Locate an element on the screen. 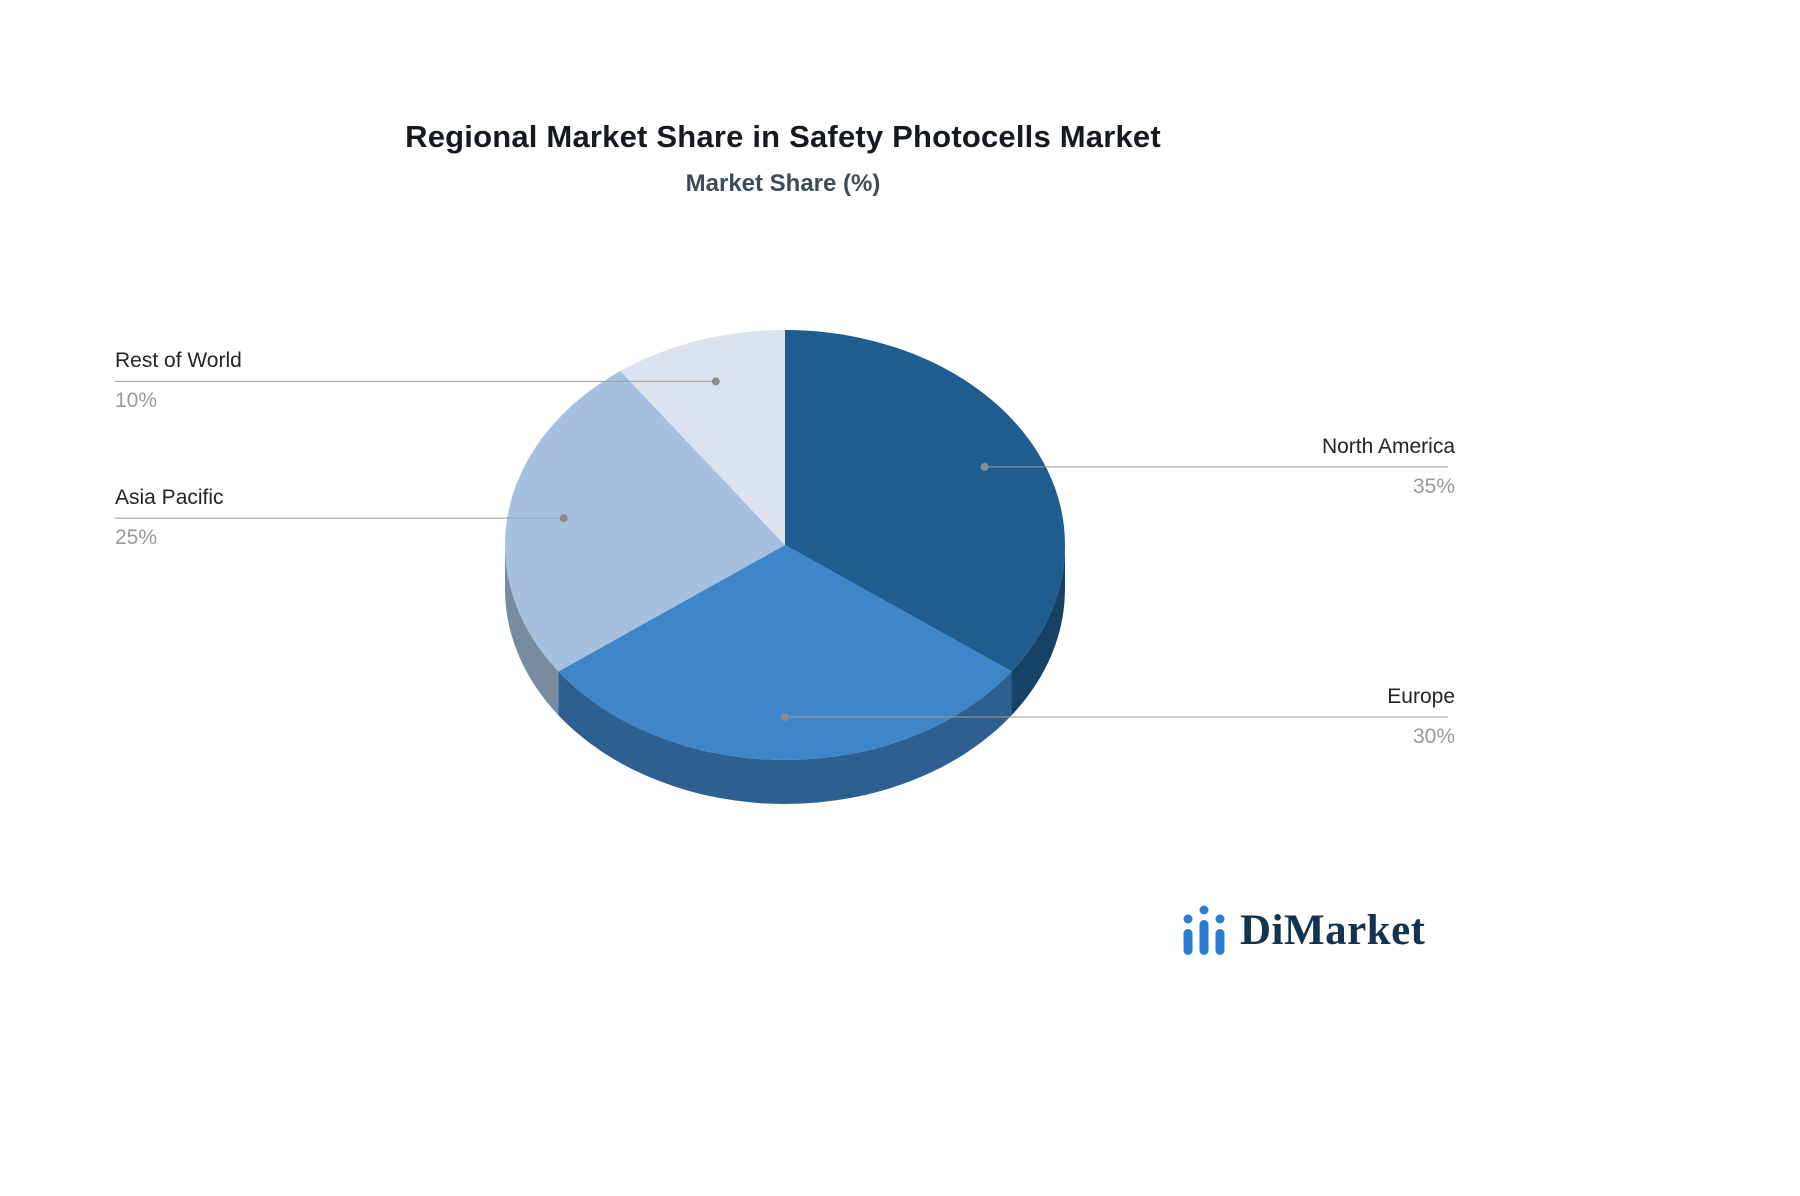 The width and height of the screenshot is (1800, 1196). pie-slice-north-america is located at coordinates (925, 501).